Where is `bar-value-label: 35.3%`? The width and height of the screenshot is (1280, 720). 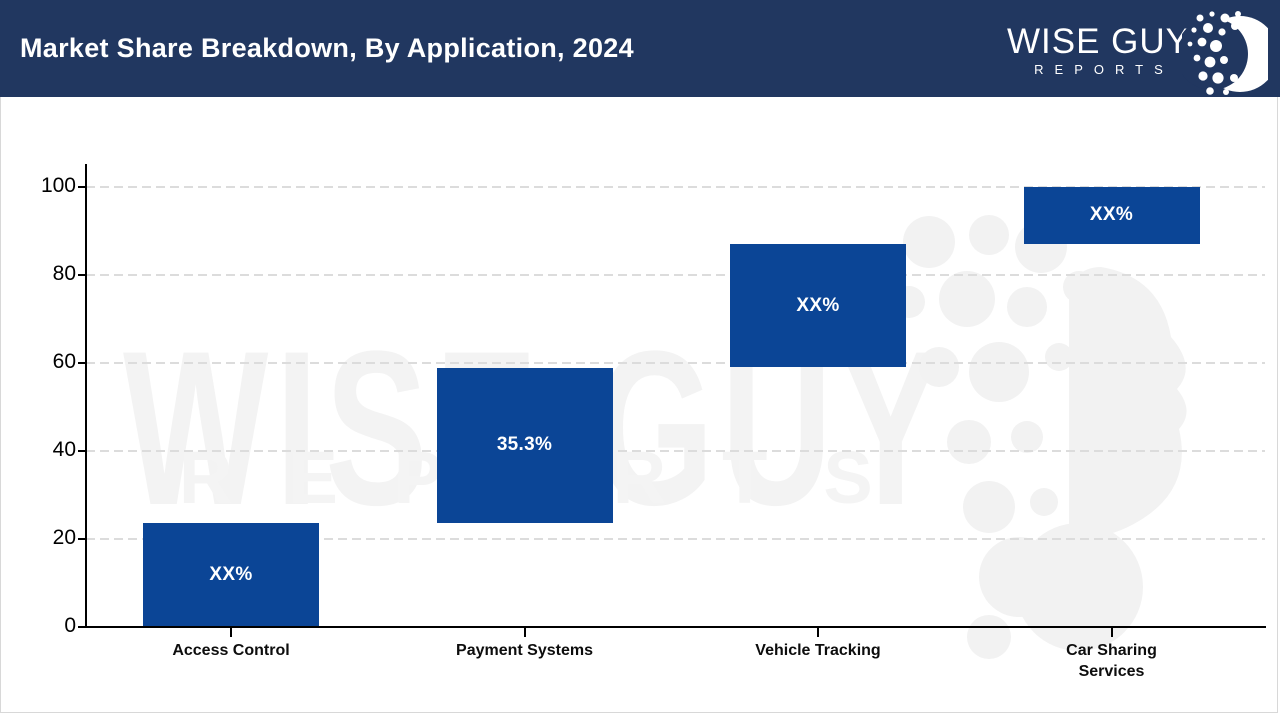
bar-value-label: 35.3% is located at coordinates (524, 445).